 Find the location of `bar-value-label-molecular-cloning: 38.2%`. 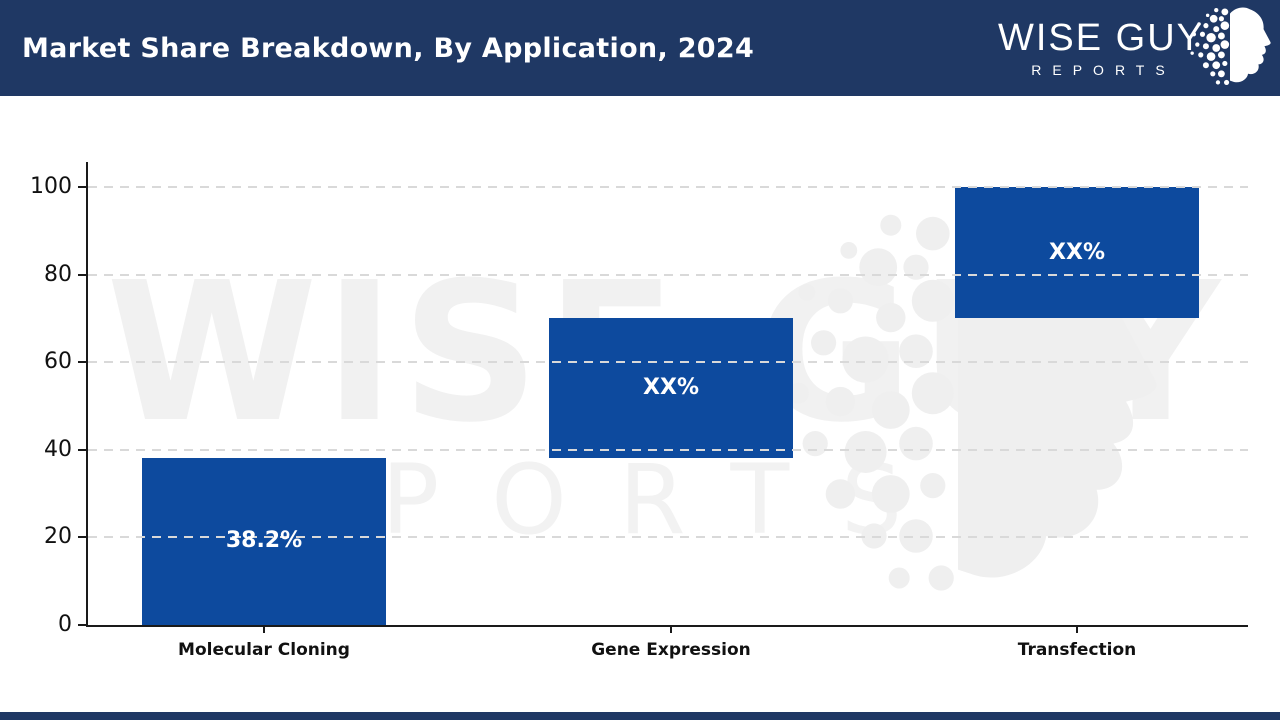

bar-value-label-molecular-cloning: 38.2% is located at coordinates (264, 541).